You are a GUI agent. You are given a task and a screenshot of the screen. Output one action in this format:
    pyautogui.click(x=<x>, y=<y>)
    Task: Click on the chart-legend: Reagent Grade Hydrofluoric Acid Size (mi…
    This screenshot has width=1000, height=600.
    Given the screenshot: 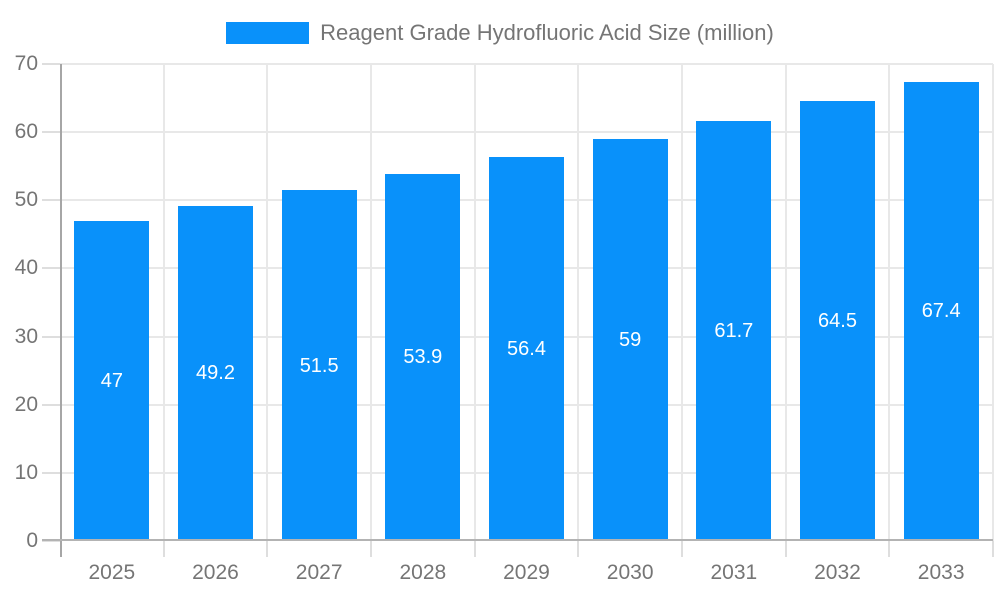 What is the action you would take?
    pyautogui.click(x=500, y=33)
    